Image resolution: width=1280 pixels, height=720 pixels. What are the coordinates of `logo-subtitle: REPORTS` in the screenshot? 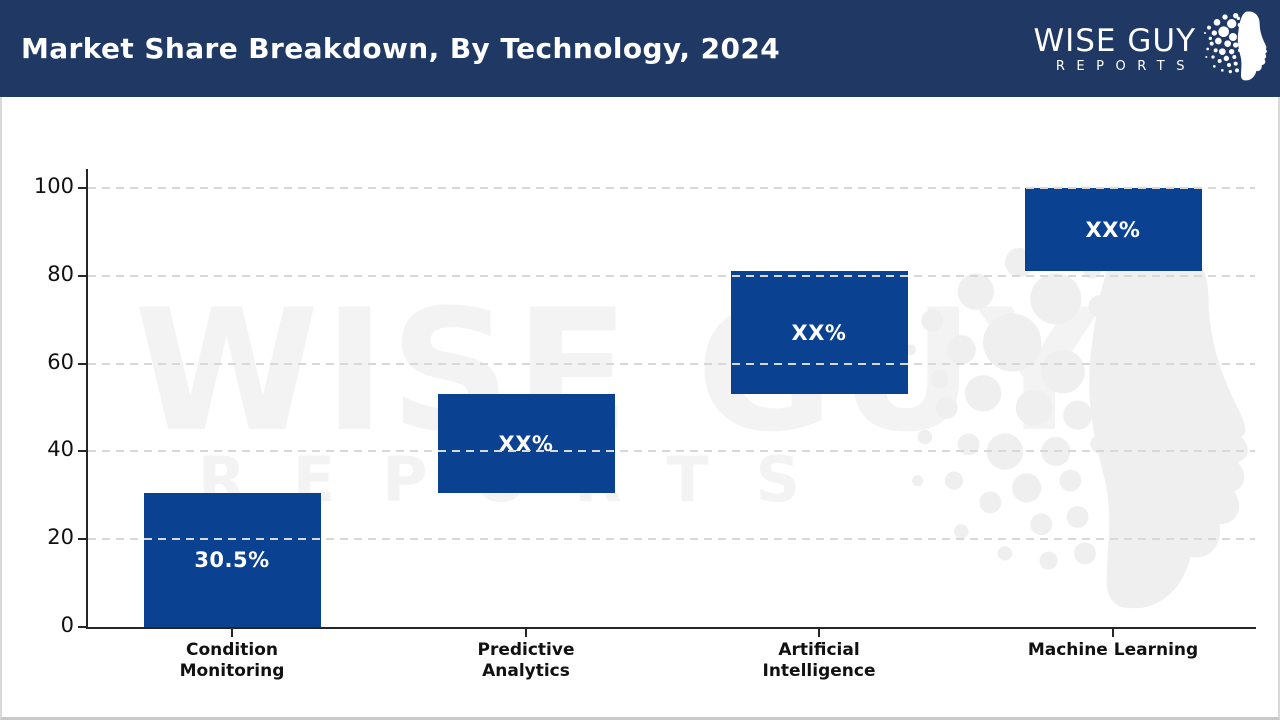 It's located at (1125, 66).